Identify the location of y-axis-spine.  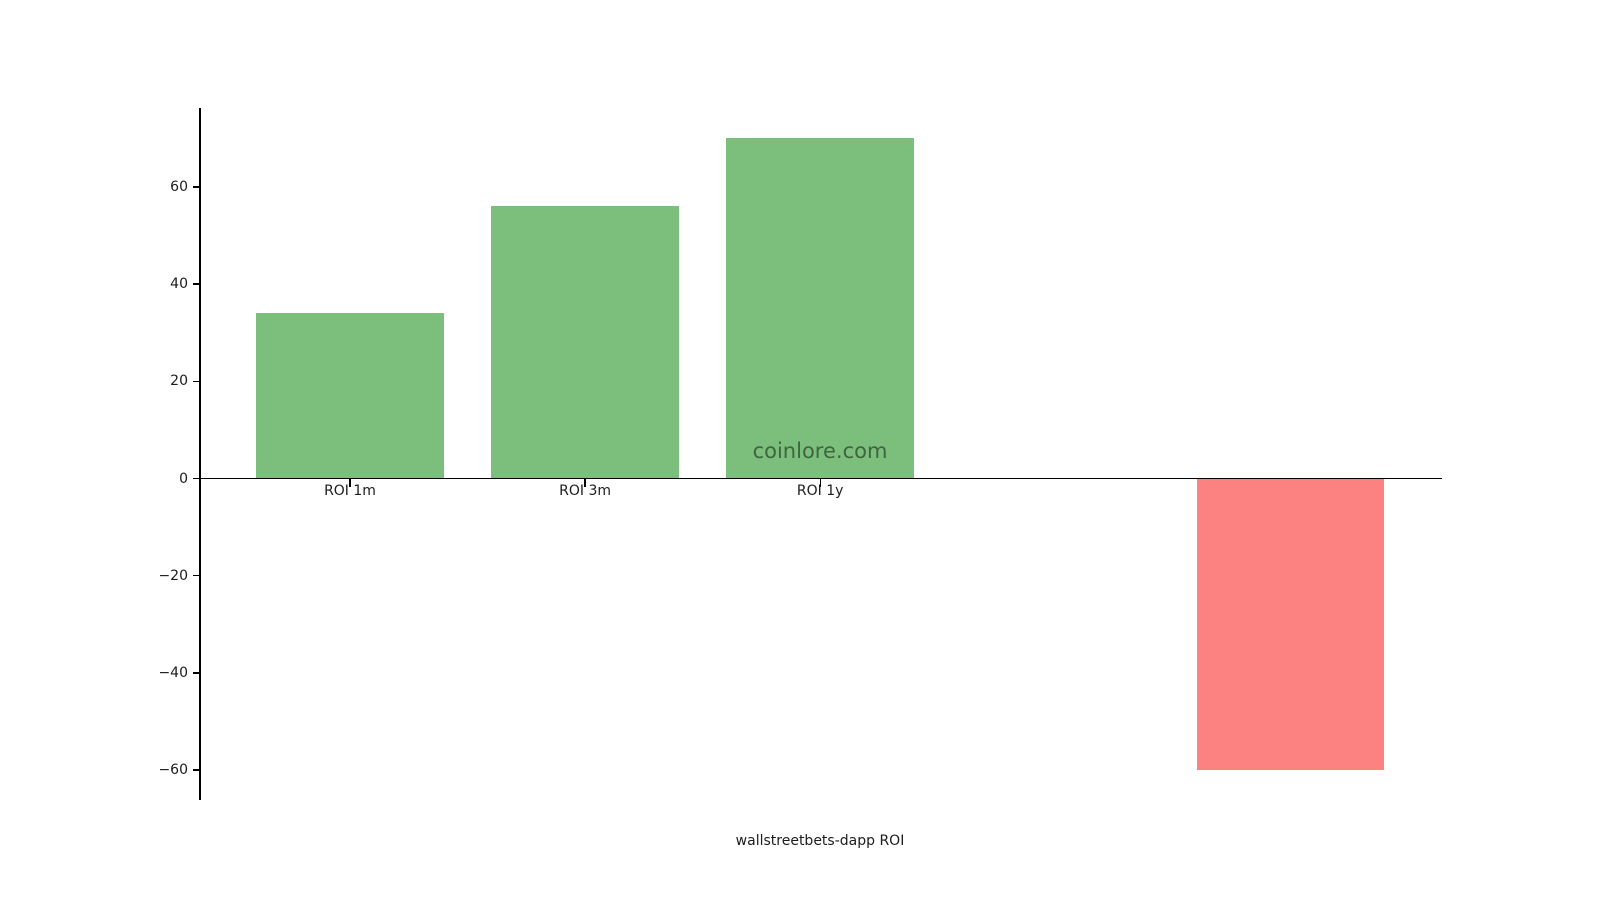
(200, 454).